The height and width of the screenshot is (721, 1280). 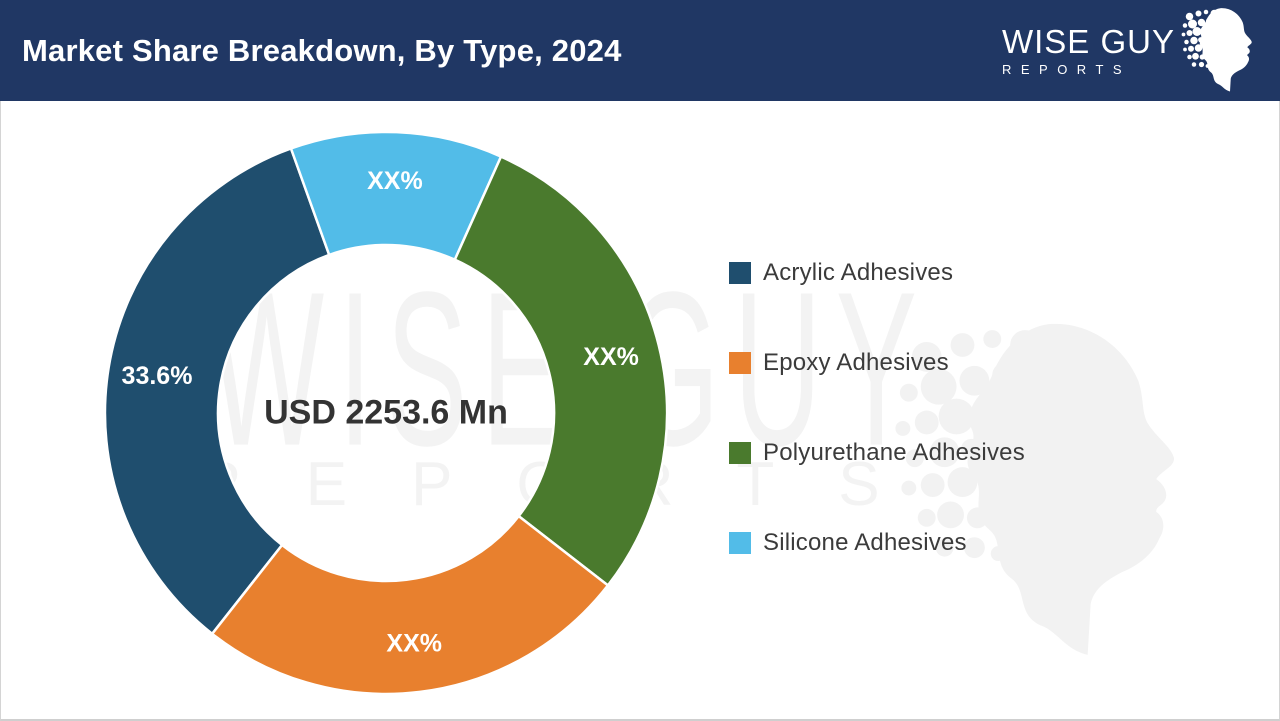 I want to click on legend-label: Epoxy Adhesives, so click(x=856, y=362).